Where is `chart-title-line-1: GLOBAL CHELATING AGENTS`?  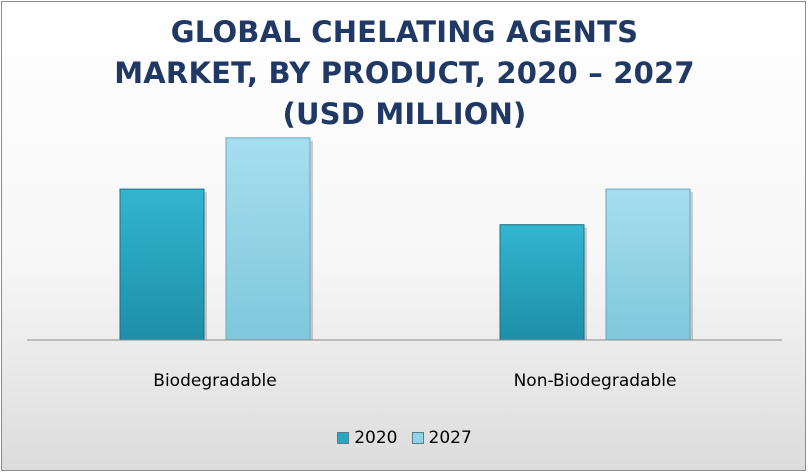 chart-title-line-1: GLOBAL CHELATING AGENTS is located at coordinates (404, 32).